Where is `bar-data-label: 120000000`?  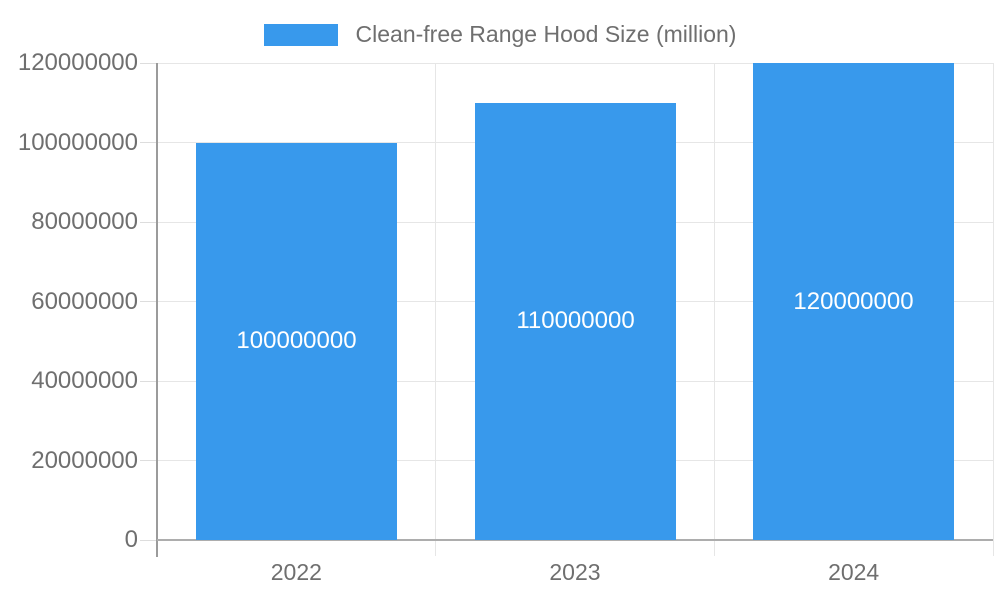 bar-data-label: 120000000 is located at coordinates (853, 301).